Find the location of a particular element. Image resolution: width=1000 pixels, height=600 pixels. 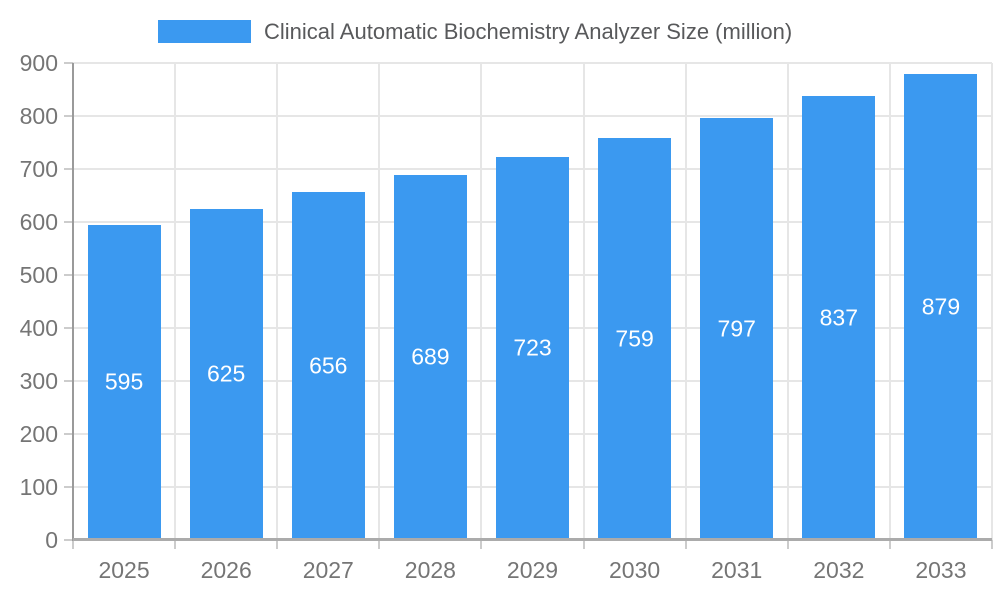

bar: 723 is located at coordinates (532, 348).